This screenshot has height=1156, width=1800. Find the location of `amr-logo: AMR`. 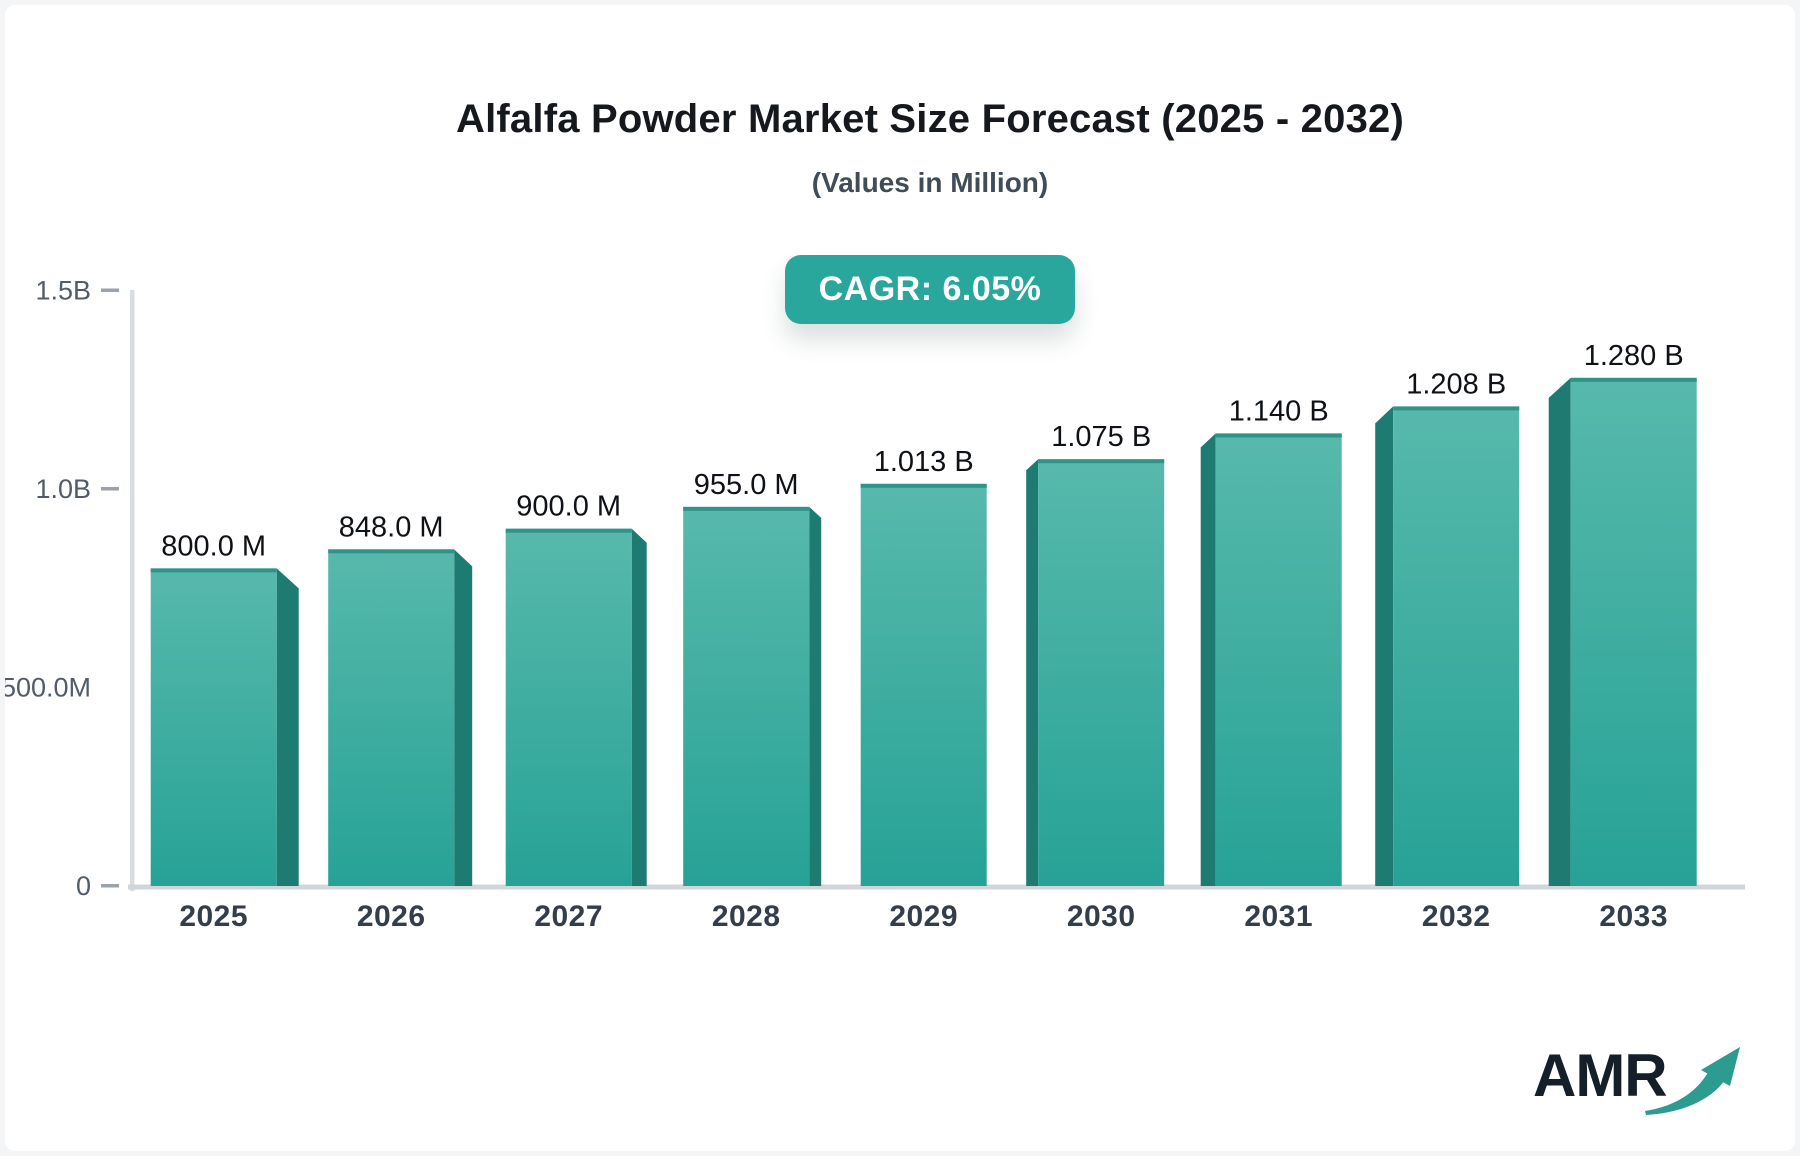

amr-logo: AMR is located at coordinates (1636, 1075).